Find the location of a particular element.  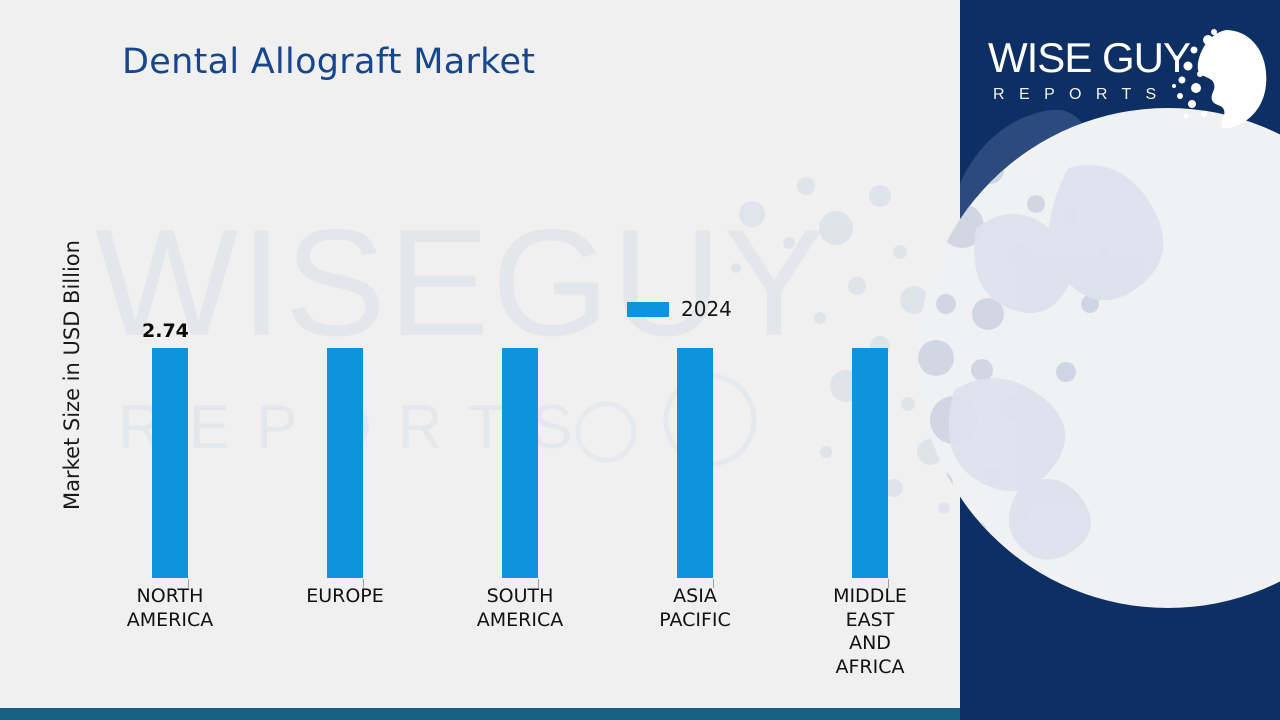

legend-swatch-2024 is located at coordinates (648, 309).